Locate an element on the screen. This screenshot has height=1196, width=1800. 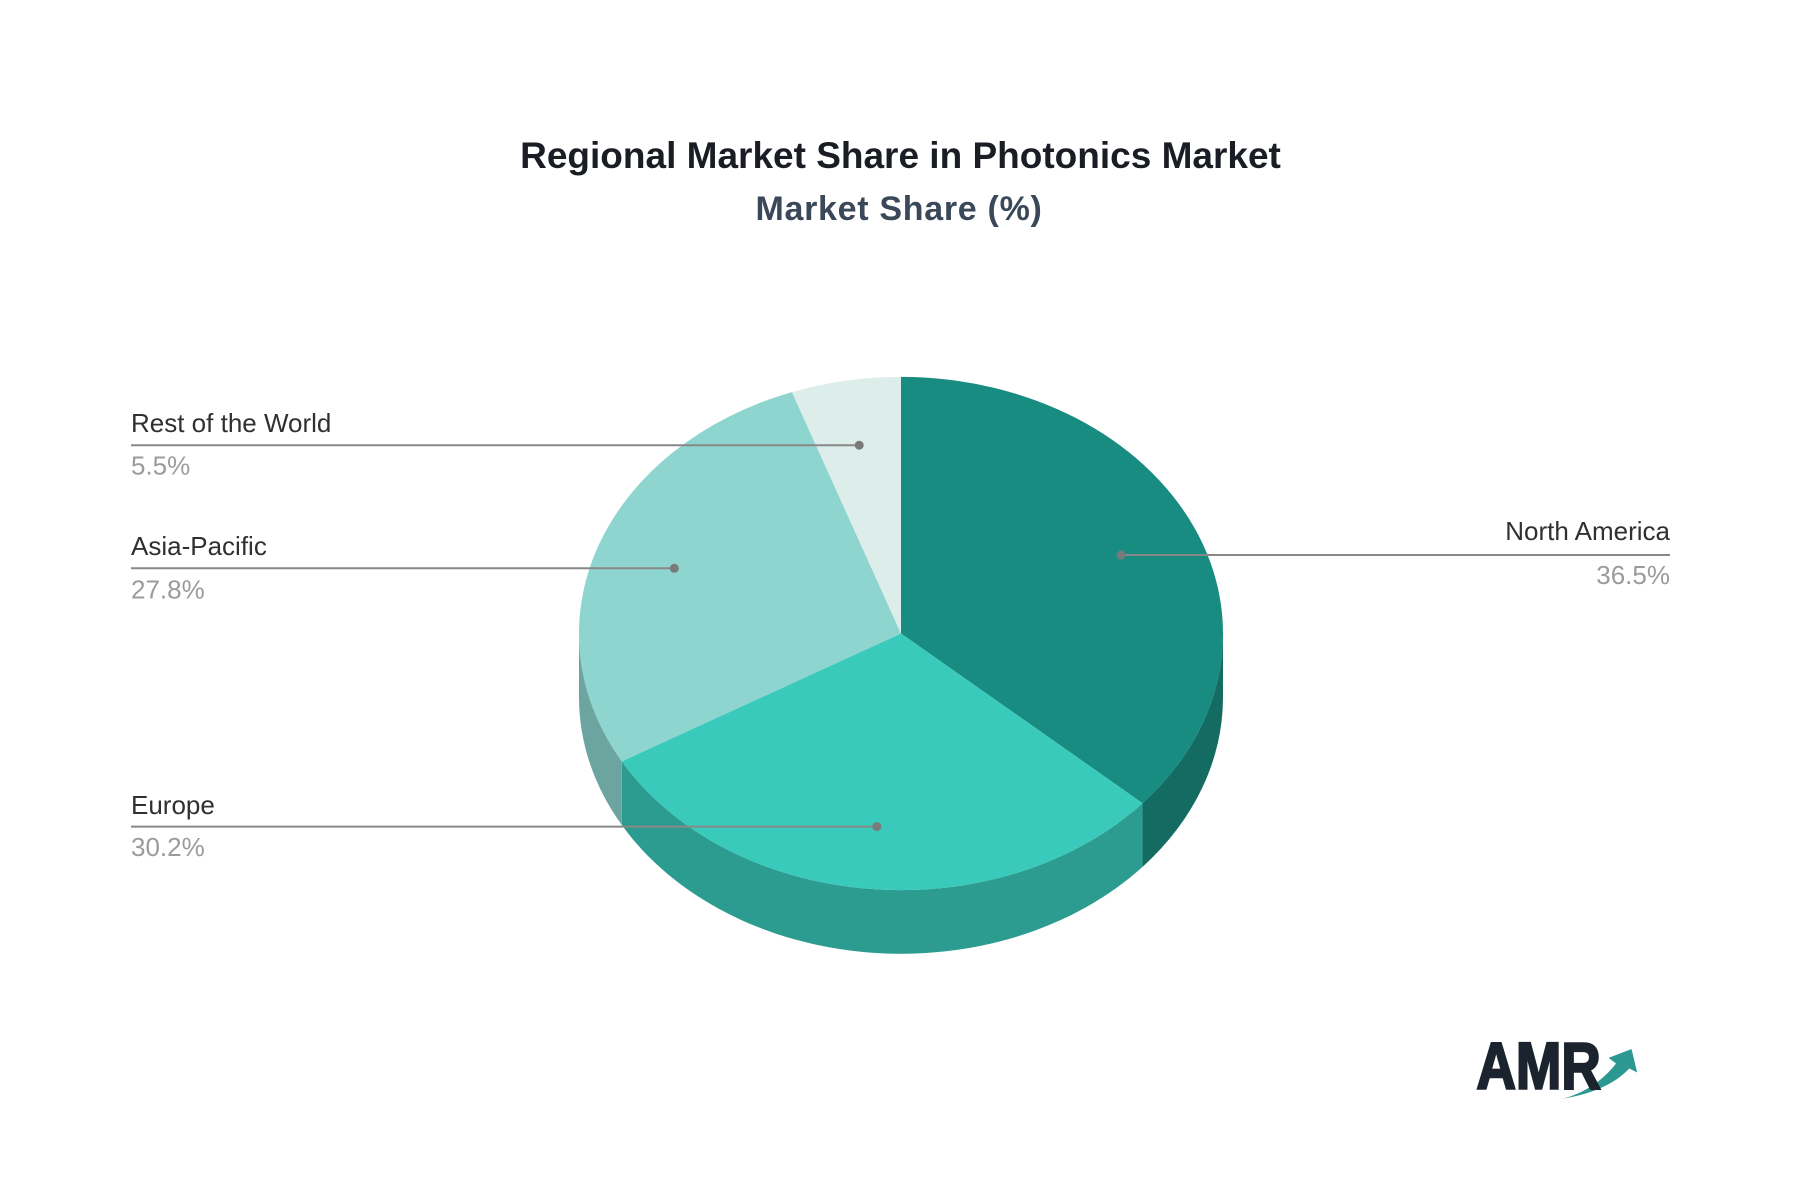
svg-text: Market Share (%) is located at coordinates (898, 209).